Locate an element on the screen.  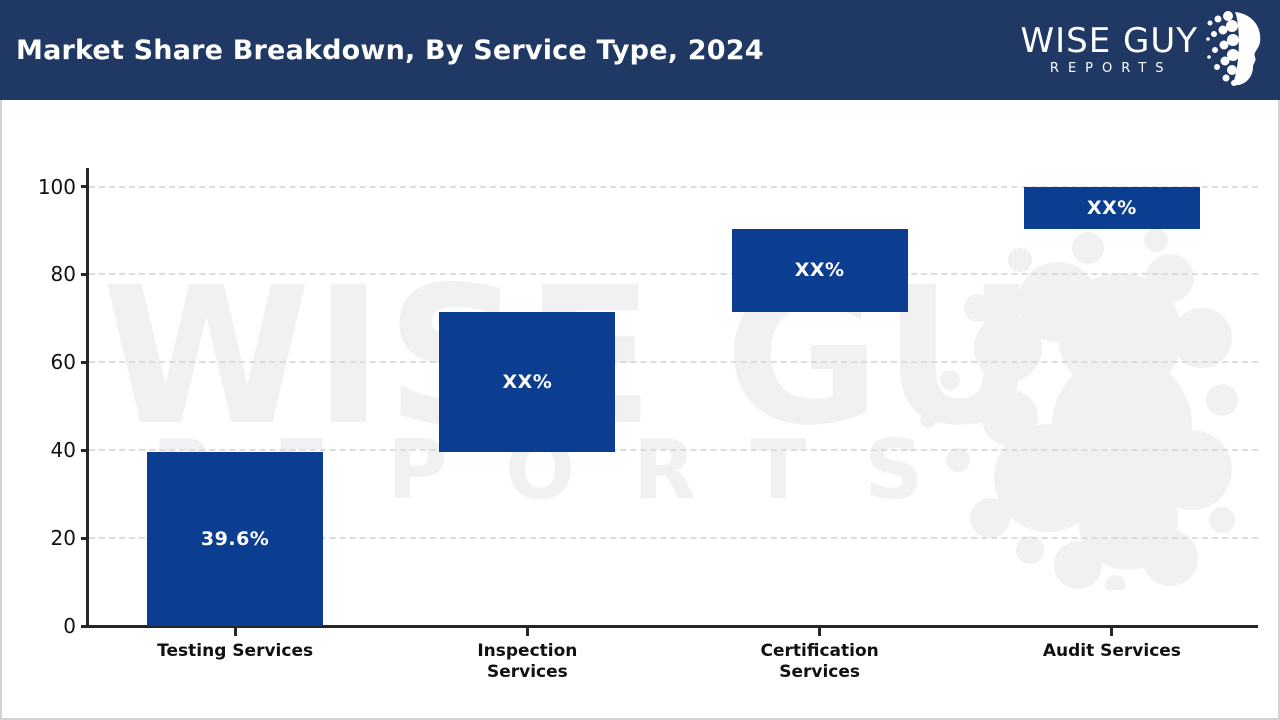
bar-testing-services: 39.6% is located at coordinates (235, 538).